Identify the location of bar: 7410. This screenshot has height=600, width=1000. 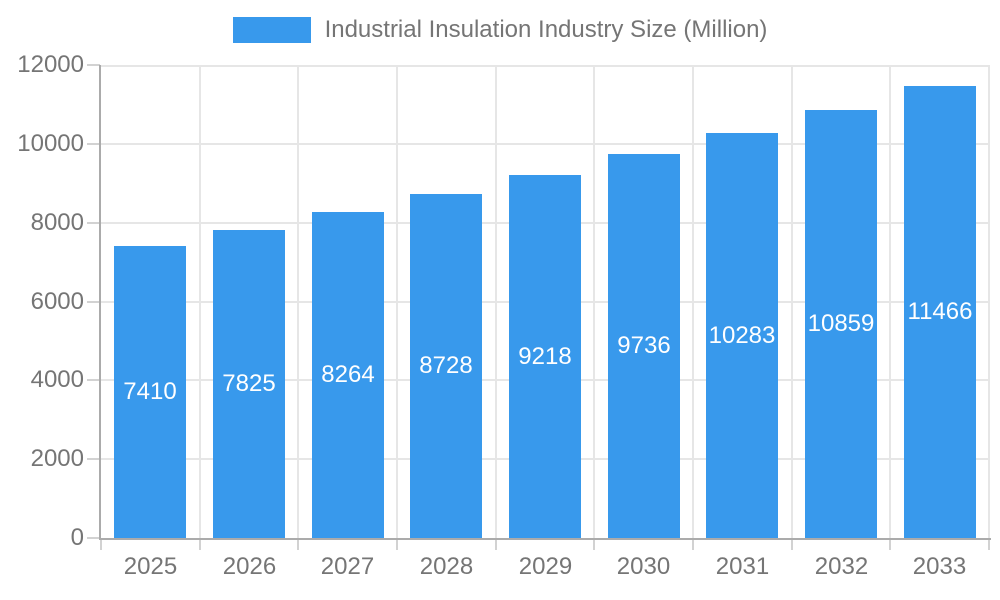
(150, 392).